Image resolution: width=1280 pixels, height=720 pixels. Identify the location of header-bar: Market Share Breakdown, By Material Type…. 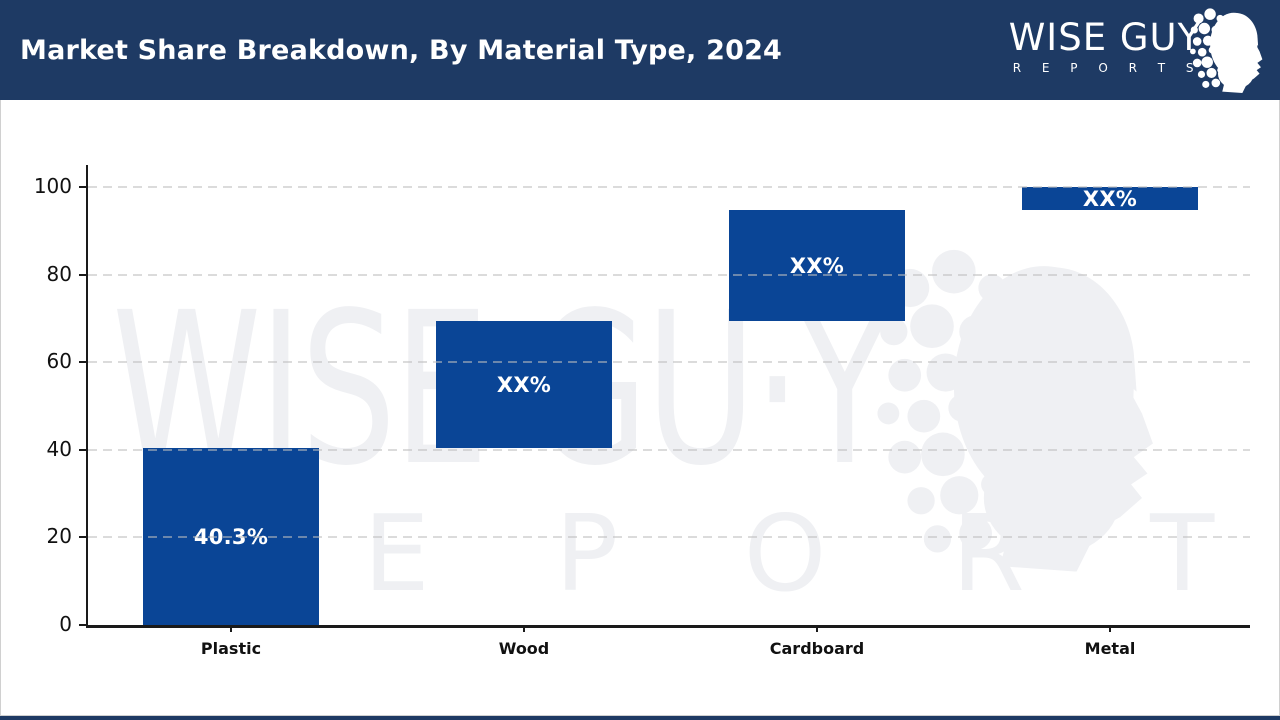
(640, 50).